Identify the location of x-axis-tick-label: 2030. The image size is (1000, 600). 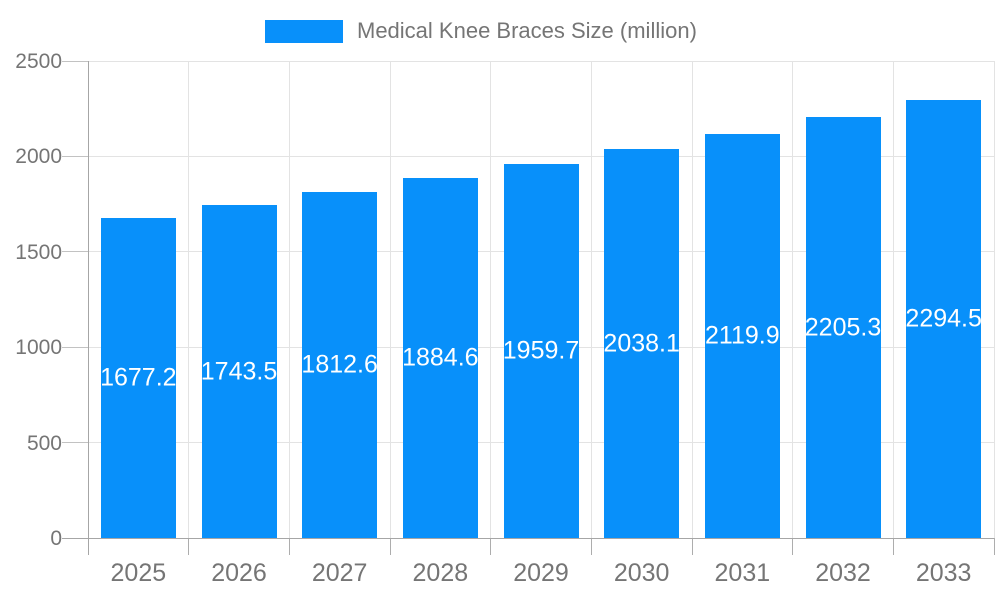
(641, 573).